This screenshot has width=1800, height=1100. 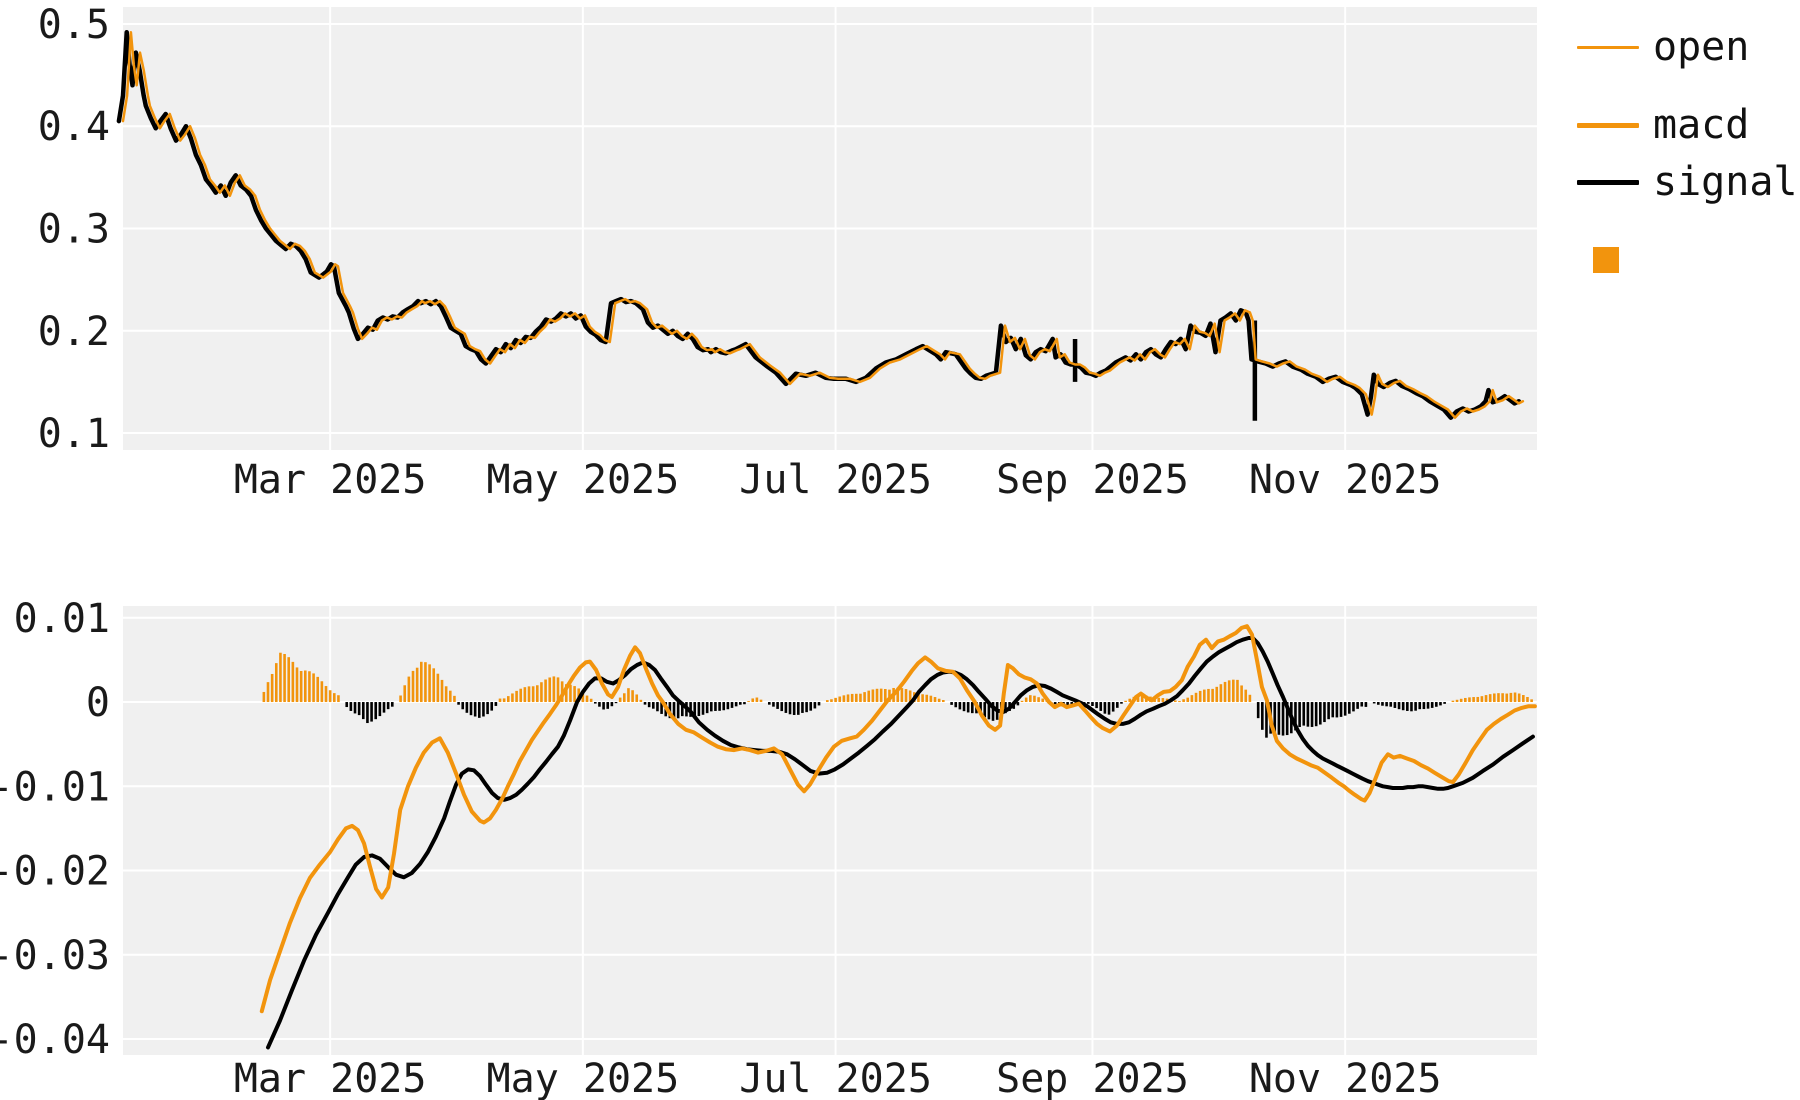 I want to click on xtick-label-macd: Nov 2025, so click(x=1345, y=1078).